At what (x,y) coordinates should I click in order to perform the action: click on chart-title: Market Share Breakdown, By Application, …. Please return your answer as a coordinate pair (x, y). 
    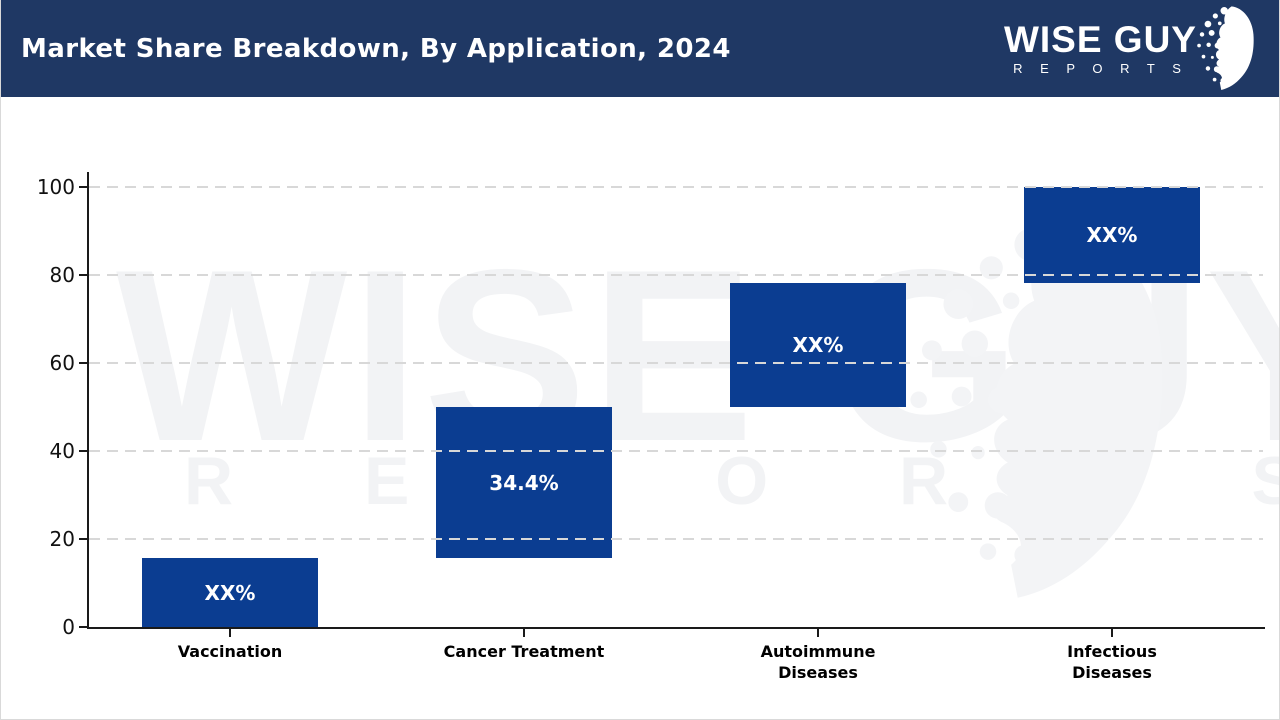
    Looking at the image, I should click on (376, 48).